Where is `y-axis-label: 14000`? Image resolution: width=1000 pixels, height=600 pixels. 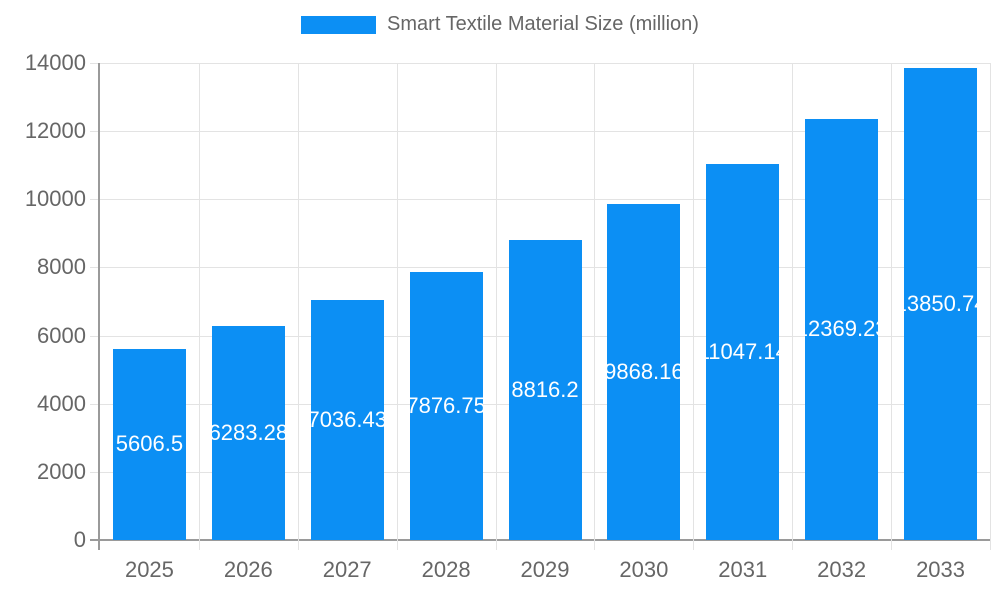
y-axis-label: 14000 is located at coordinates (55, 62).